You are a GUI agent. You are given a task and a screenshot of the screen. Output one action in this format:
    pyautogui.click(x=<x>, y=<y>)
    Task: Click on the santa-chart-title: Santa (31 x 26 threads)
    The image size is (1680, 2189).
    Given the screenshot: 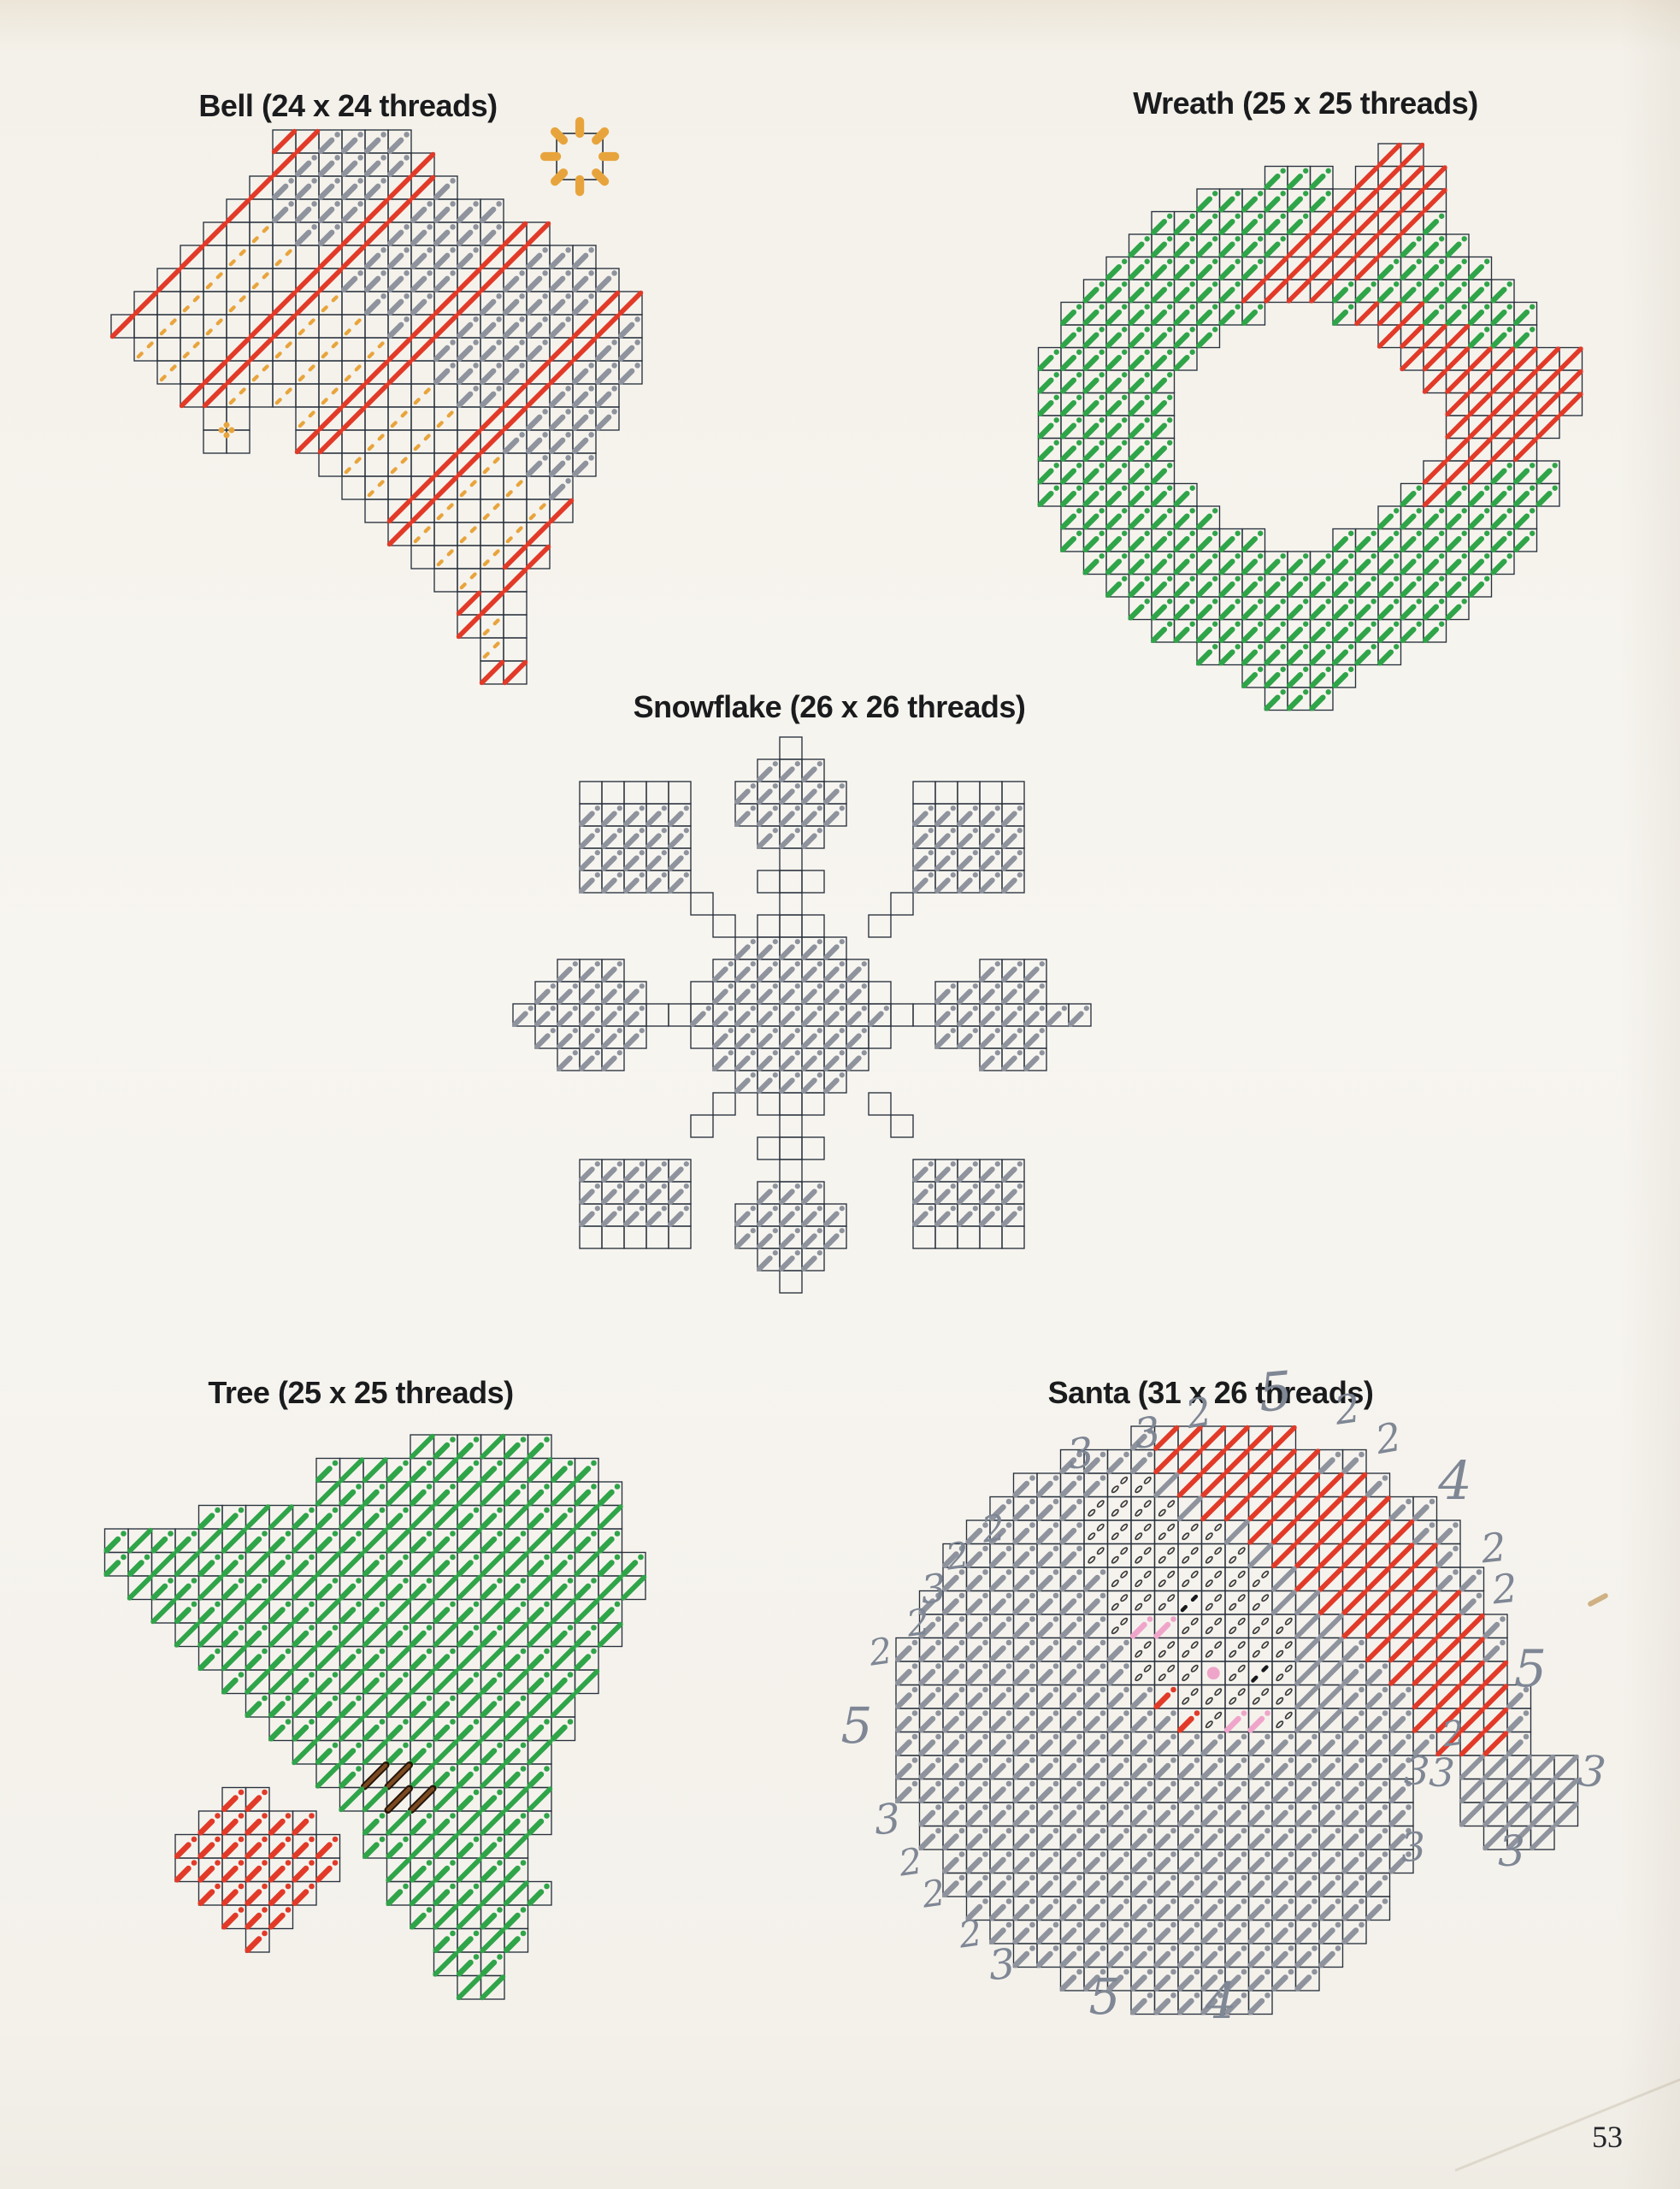 What is the action you would take?
    pyautogui.click(x=1210, y=1392)
    